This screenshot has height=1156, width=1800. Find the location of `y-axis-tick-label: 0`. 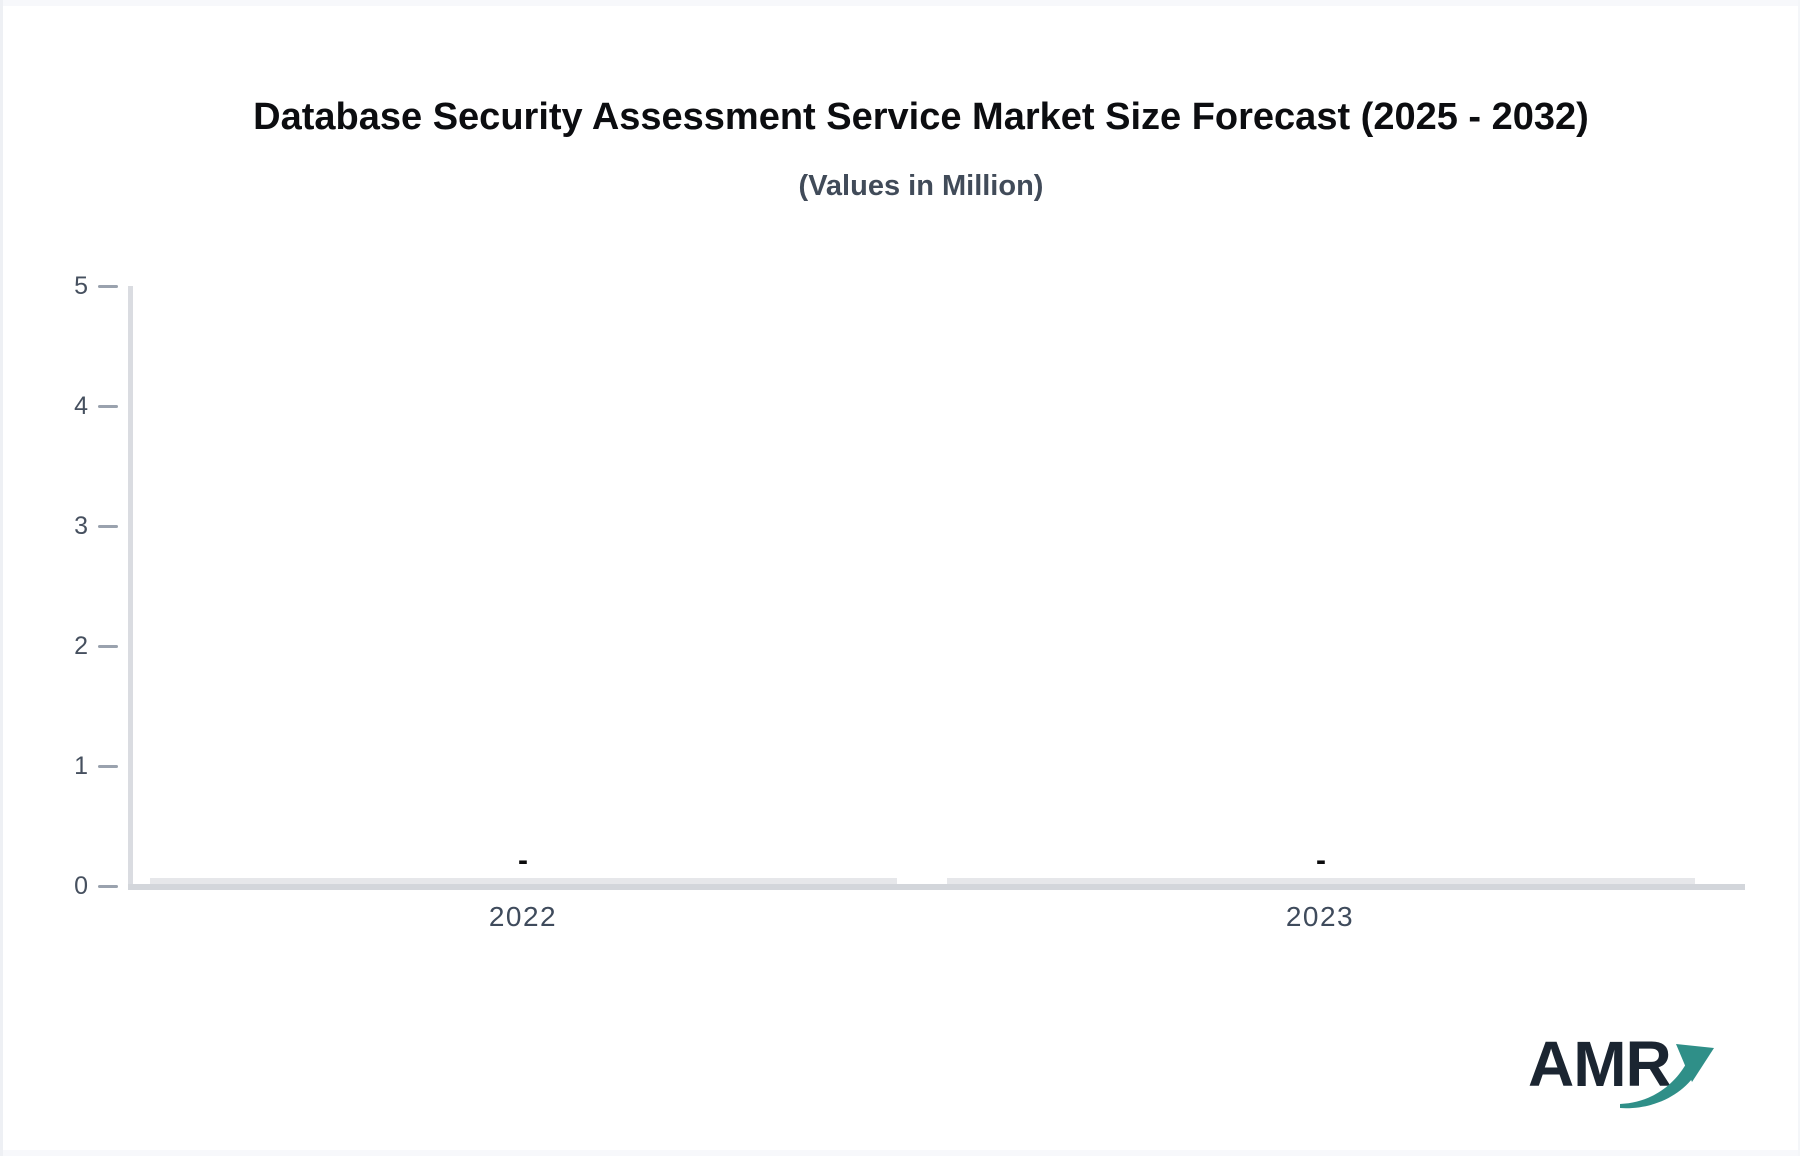

y-axis-tick-label: 0 is located at coordinates (81, 886).